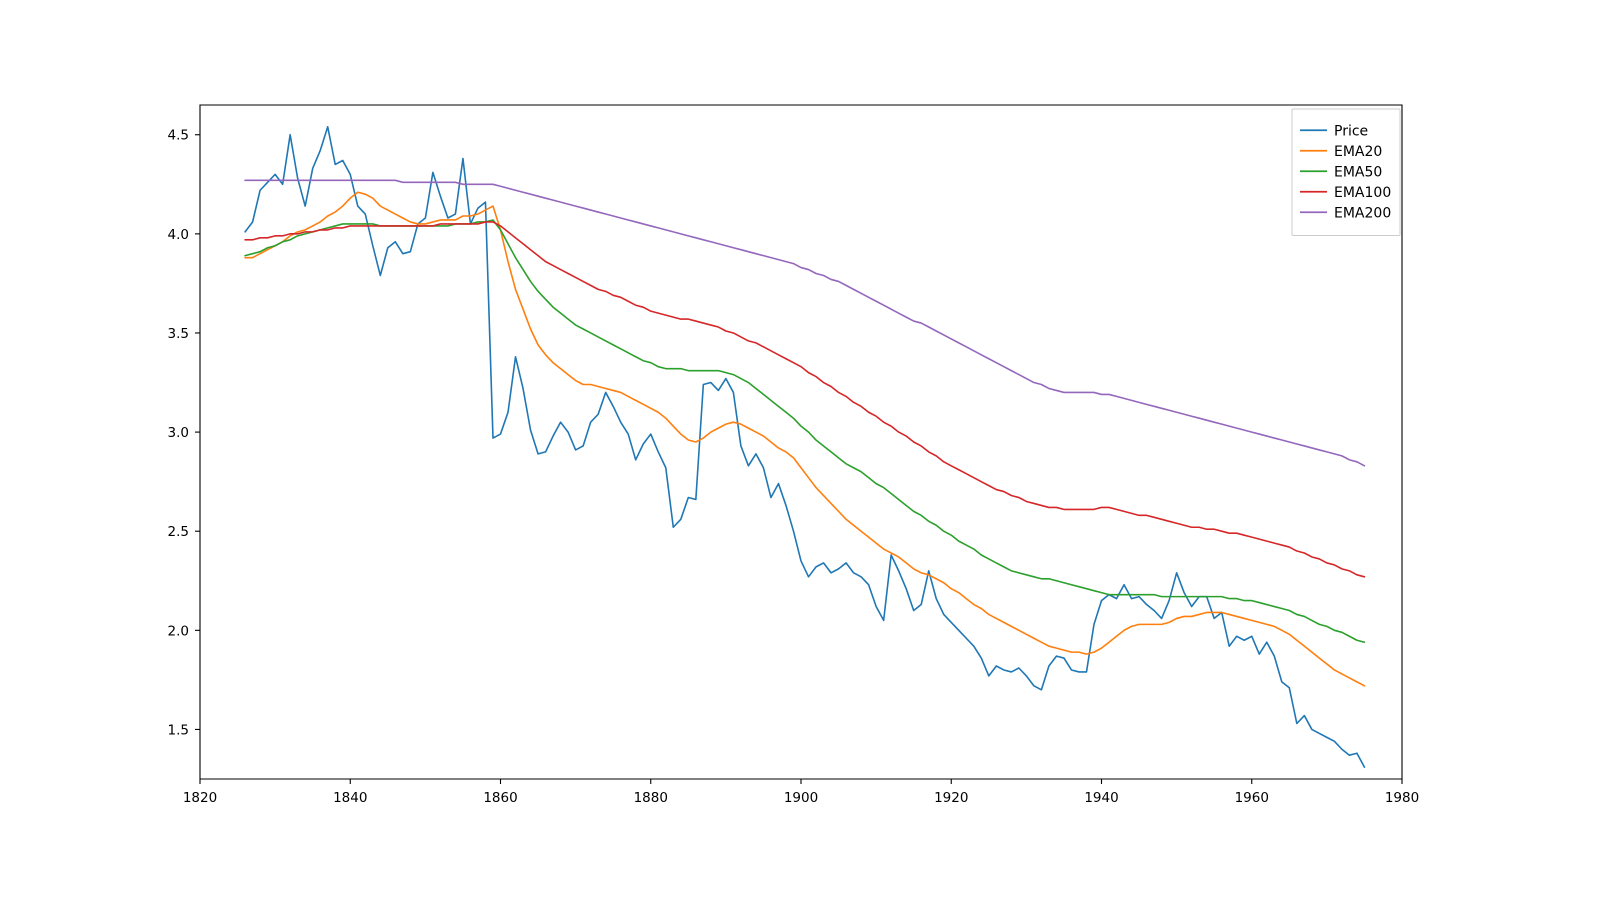  Describe the element at coordinates (1252, 798) in the screenshot. I see `x-tick-label: 1960` at that location.